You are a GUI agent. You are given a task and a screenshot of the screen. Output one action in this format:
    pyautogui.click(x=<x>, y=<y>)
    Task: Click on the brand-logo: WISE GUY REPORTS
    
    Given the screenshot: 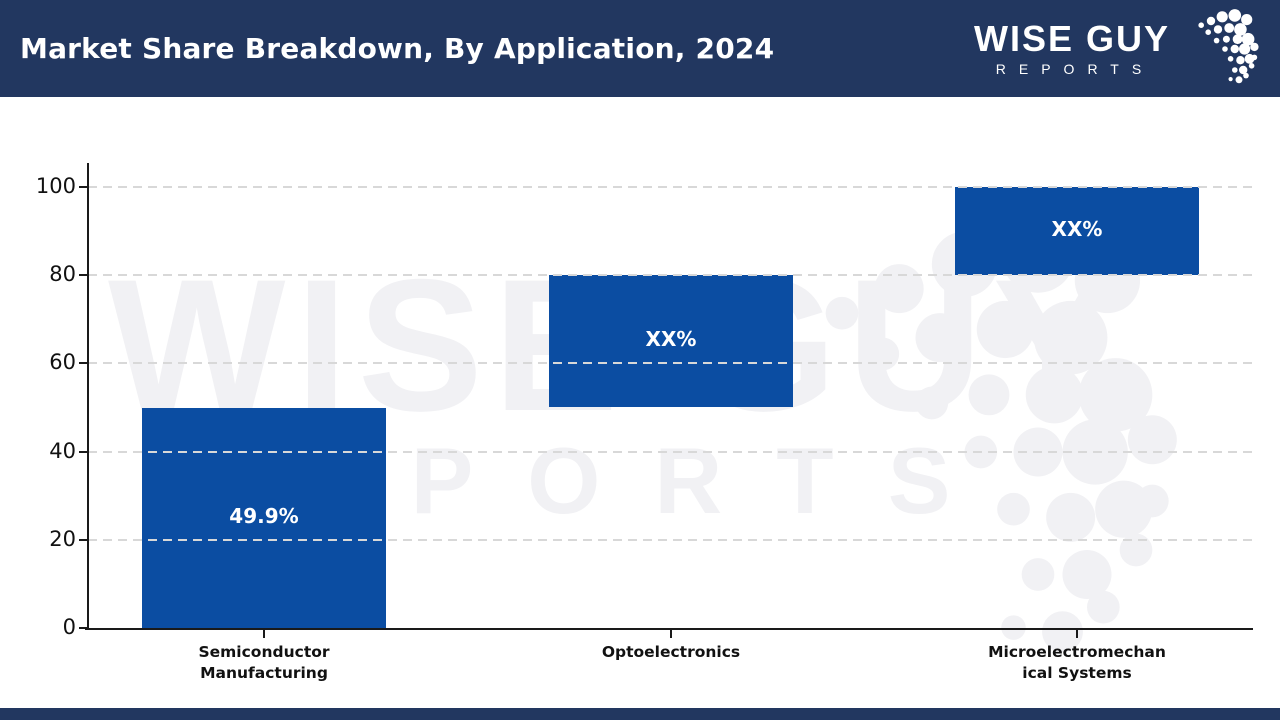 What is the action you would take?
    pyautogui.click(x=1117, y=49)
    